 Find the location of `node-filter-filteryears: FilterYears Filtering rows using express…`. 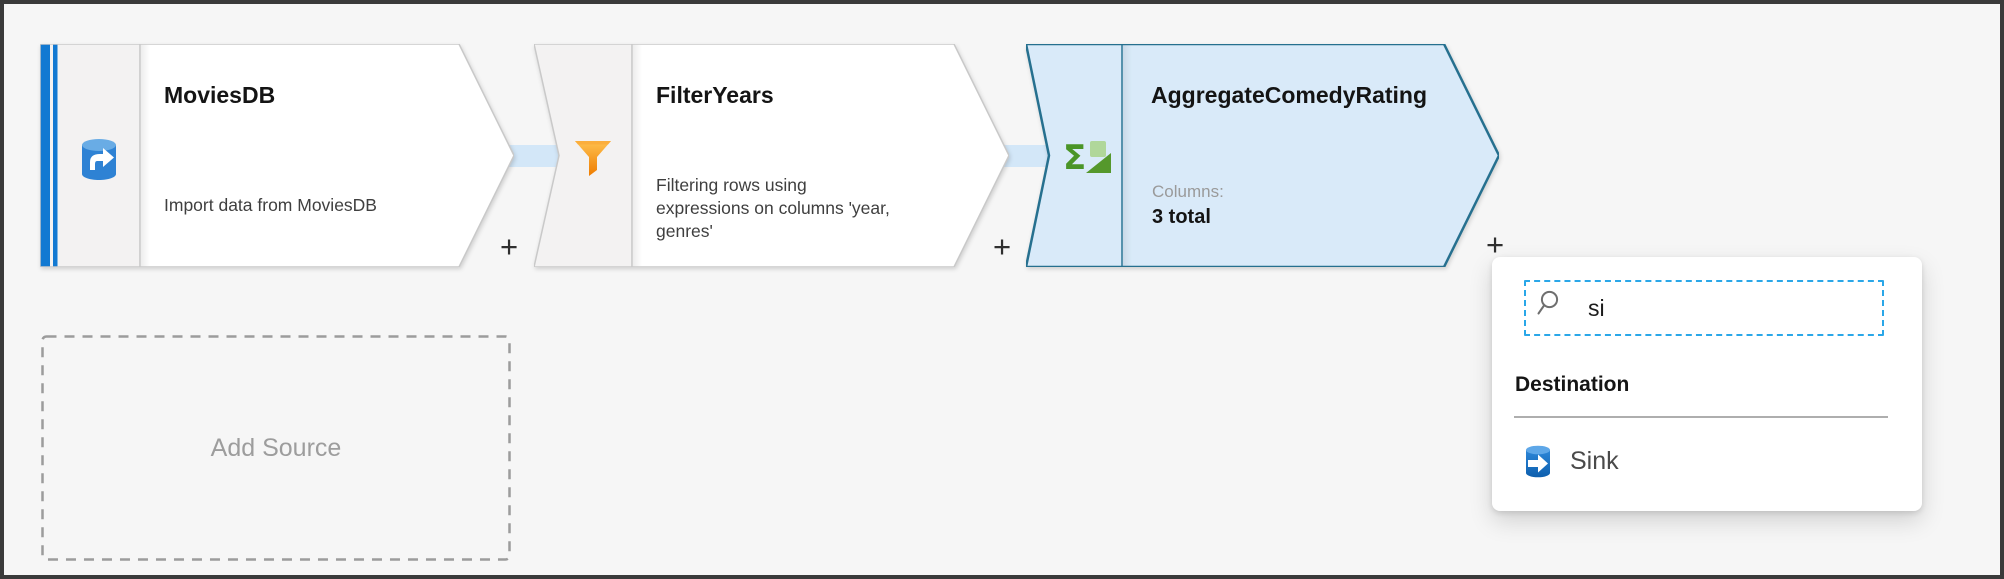

node-filter-filteryears: FilterYears Filtering rows using express… is located at coordinates (771, 155).